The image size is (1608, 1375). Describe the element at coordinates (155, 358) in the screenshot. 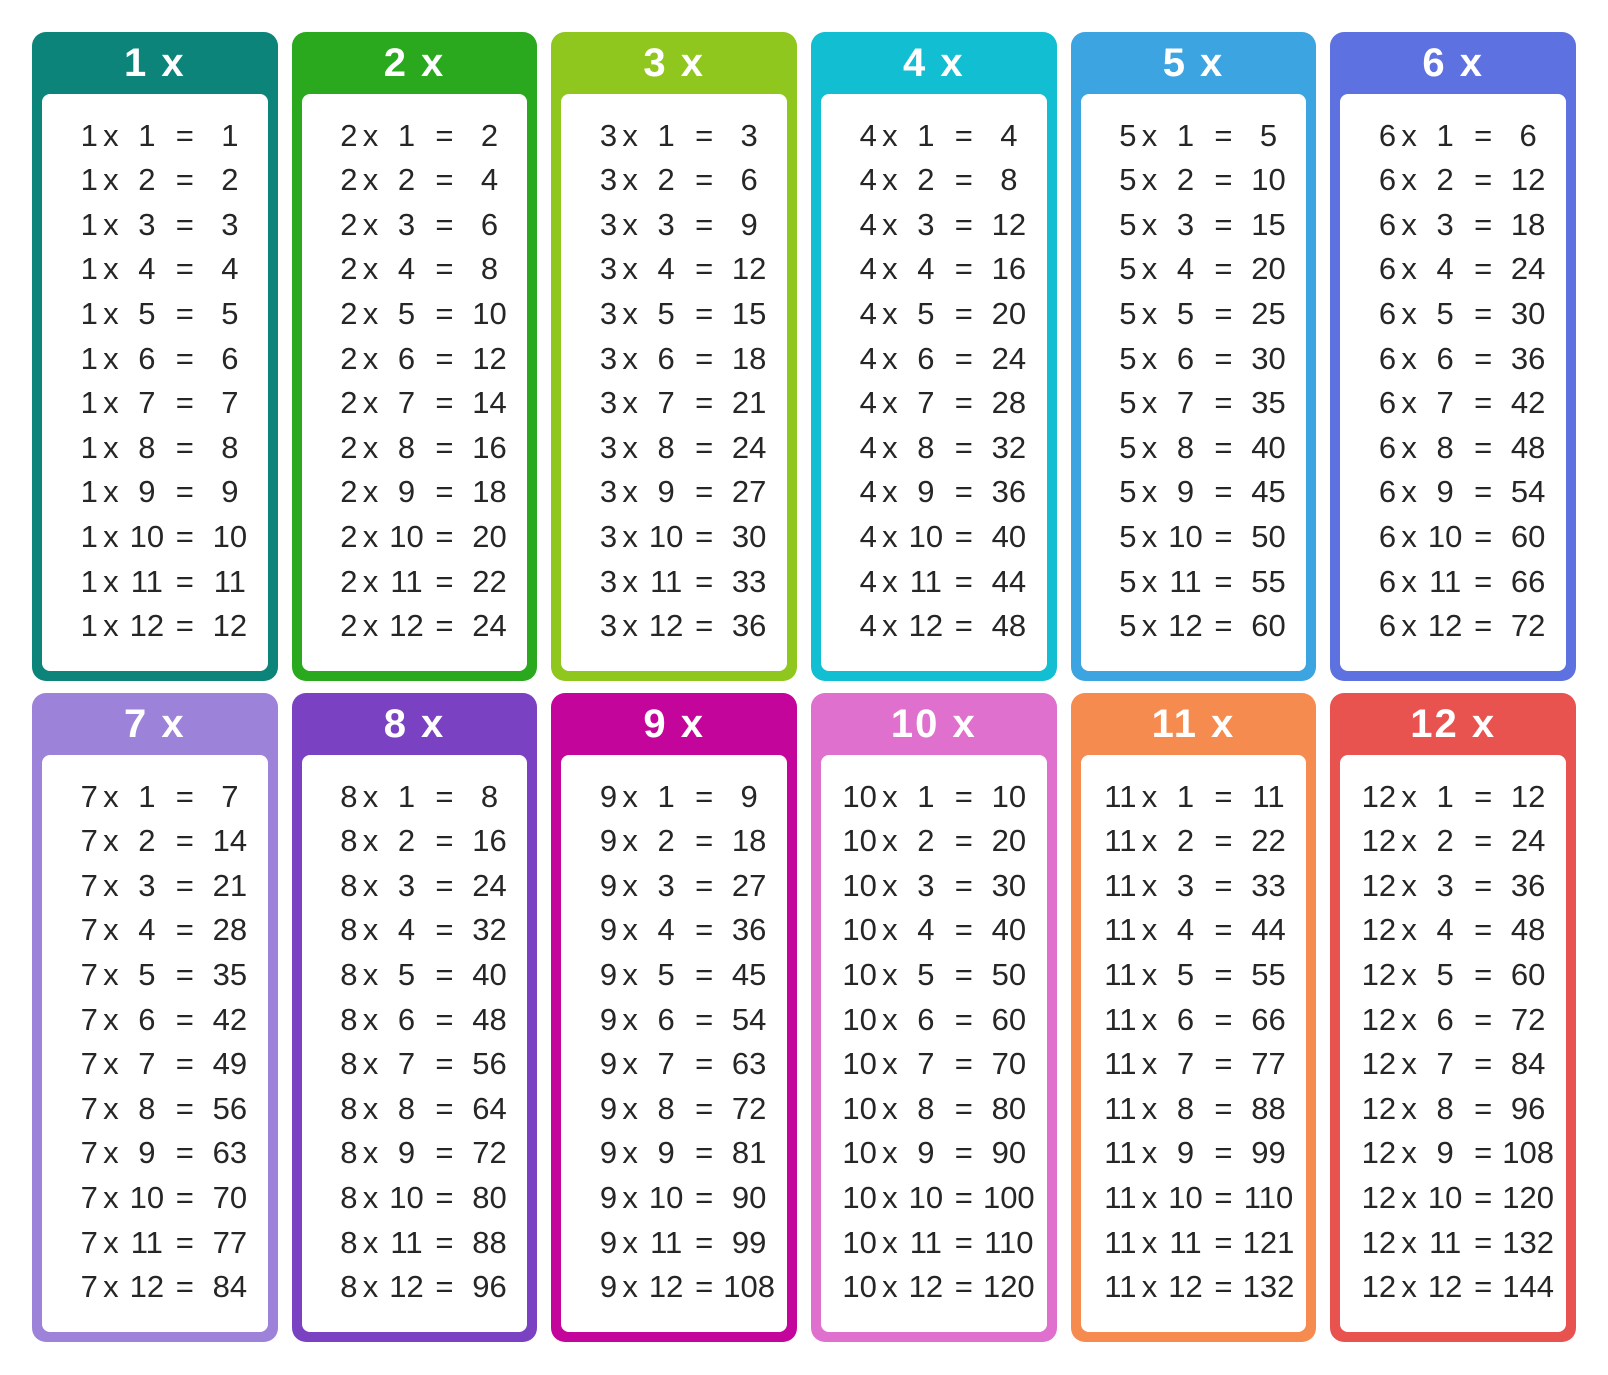

I see `equation-row: 1 x 6 = 6` at that location.